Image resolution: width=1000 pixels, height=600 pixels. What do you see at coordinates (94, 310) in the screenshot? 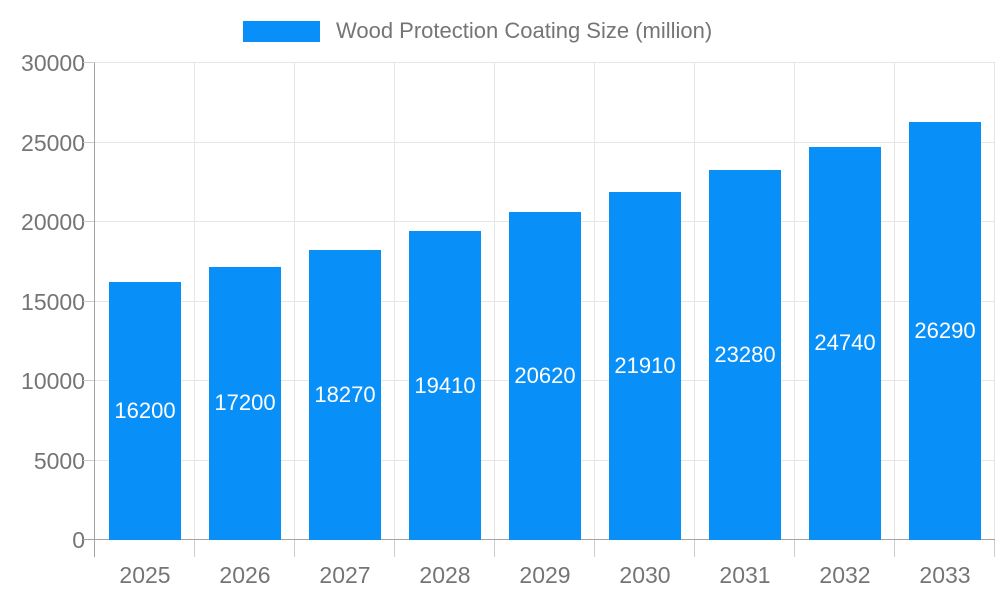
I see `y-axis-line` at bounding box center [94, 310].